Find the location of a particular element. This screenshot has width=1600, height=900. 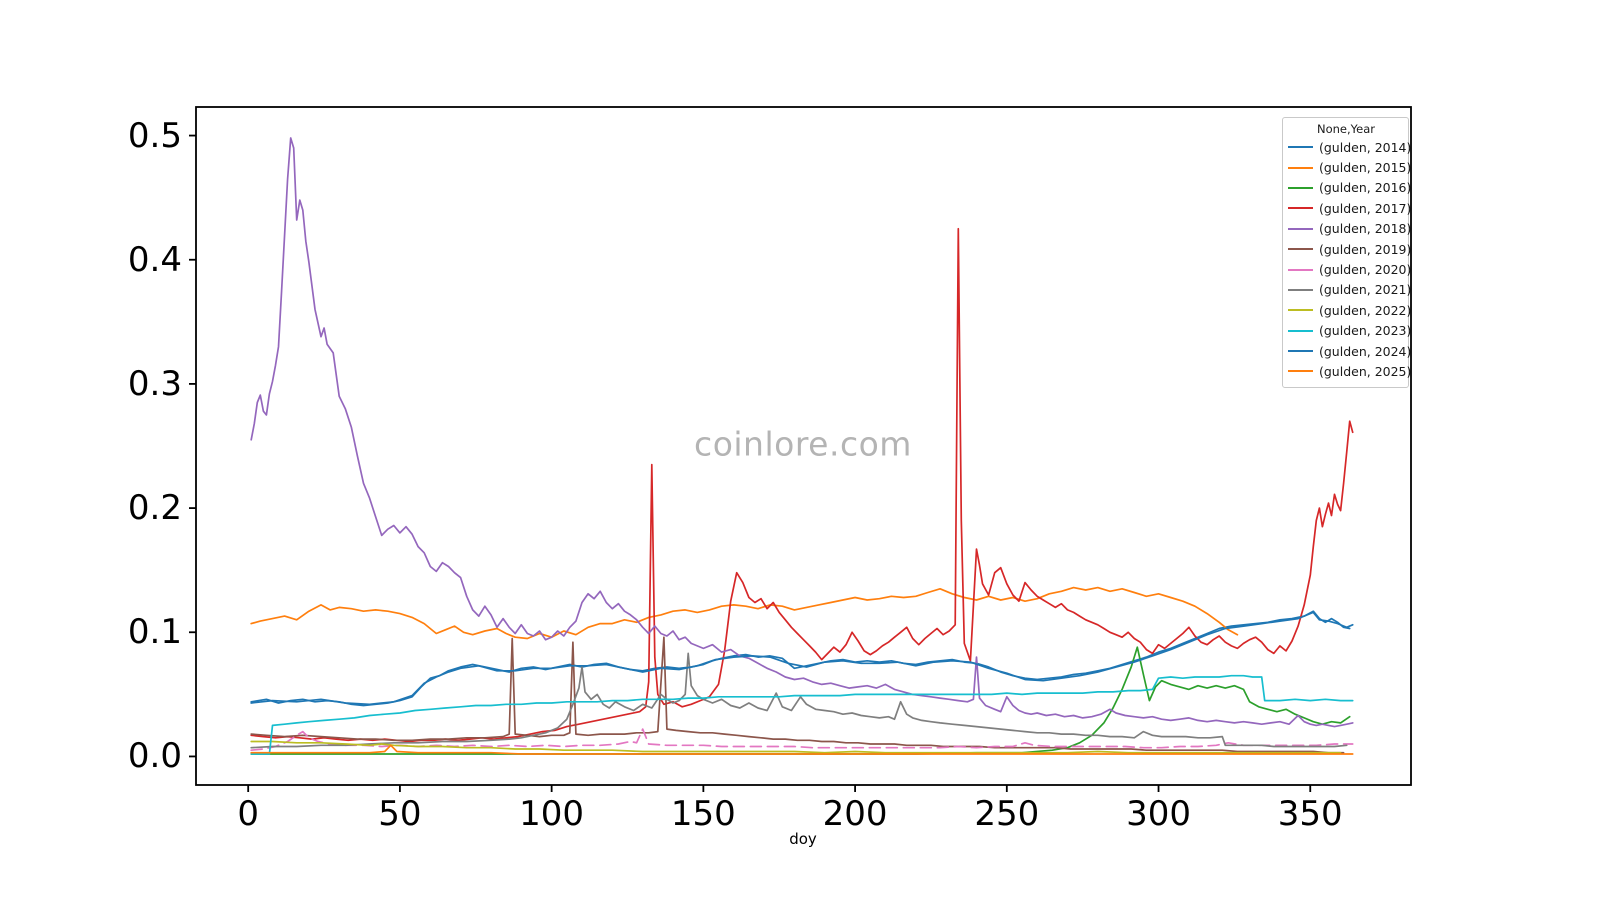

legend-item: (gulden, 2018) is located at coordinates (1349, 229).